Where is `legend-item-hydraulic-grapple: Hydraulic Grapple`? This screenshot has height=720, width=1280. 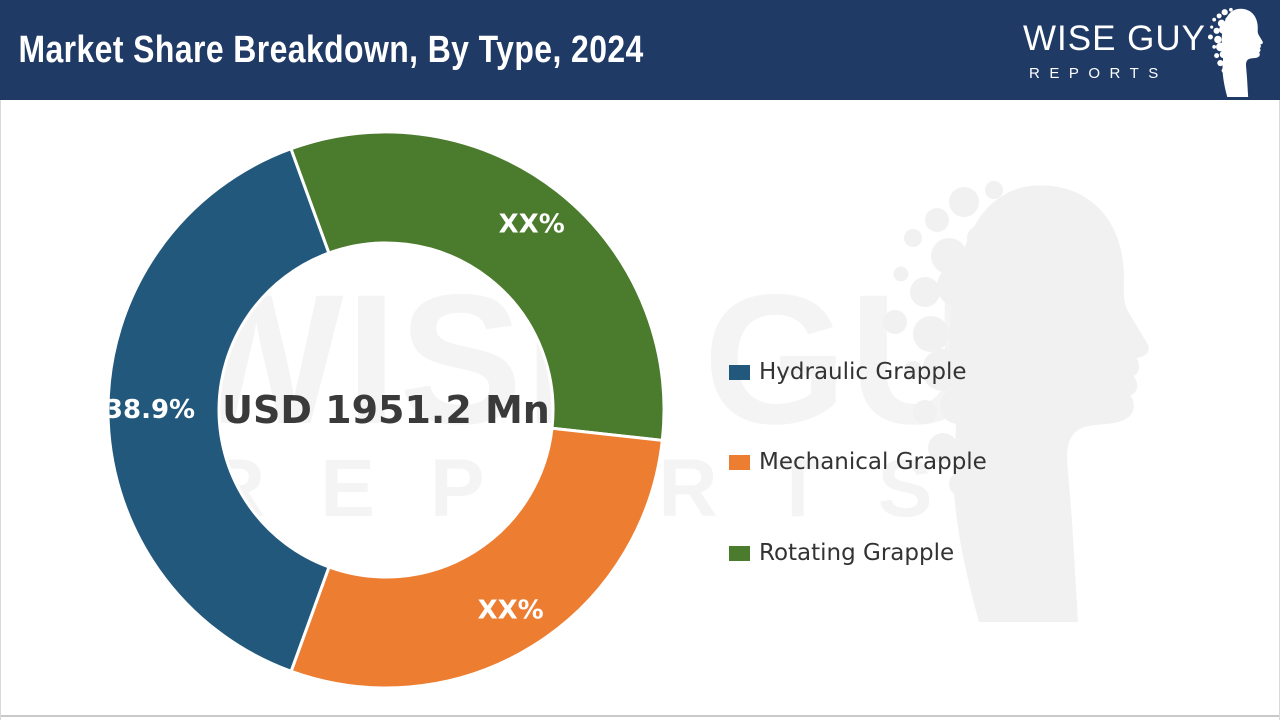
legend-item-hydraulic-grapple: Hydraulic Grapple is located at coordinates (847, 372).